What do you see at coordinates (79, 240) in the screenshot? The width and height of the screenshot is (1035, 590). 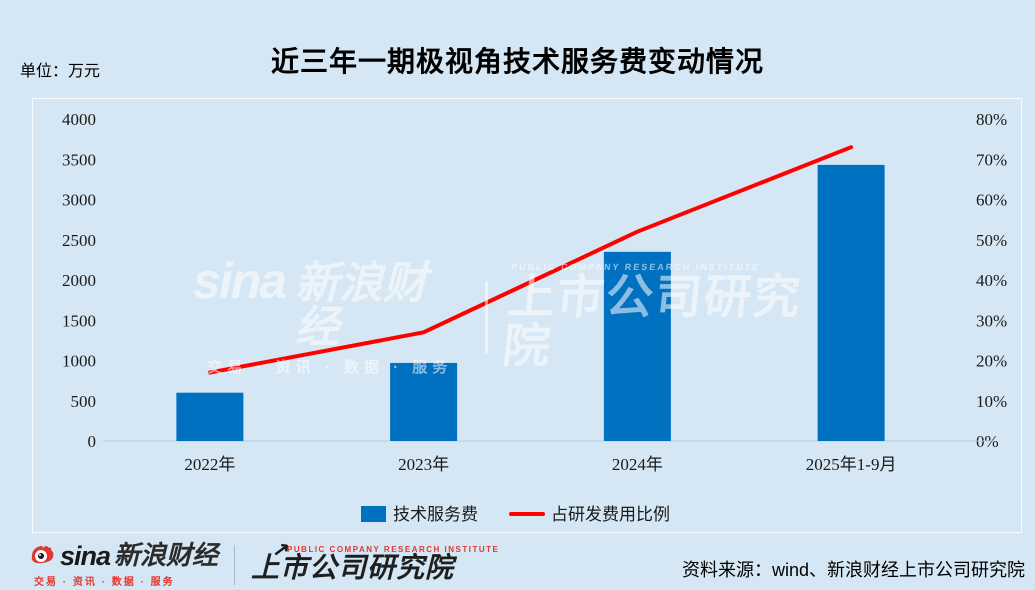 I see `left-axis-tick-label: 2500` at bounding box center [79, 240].